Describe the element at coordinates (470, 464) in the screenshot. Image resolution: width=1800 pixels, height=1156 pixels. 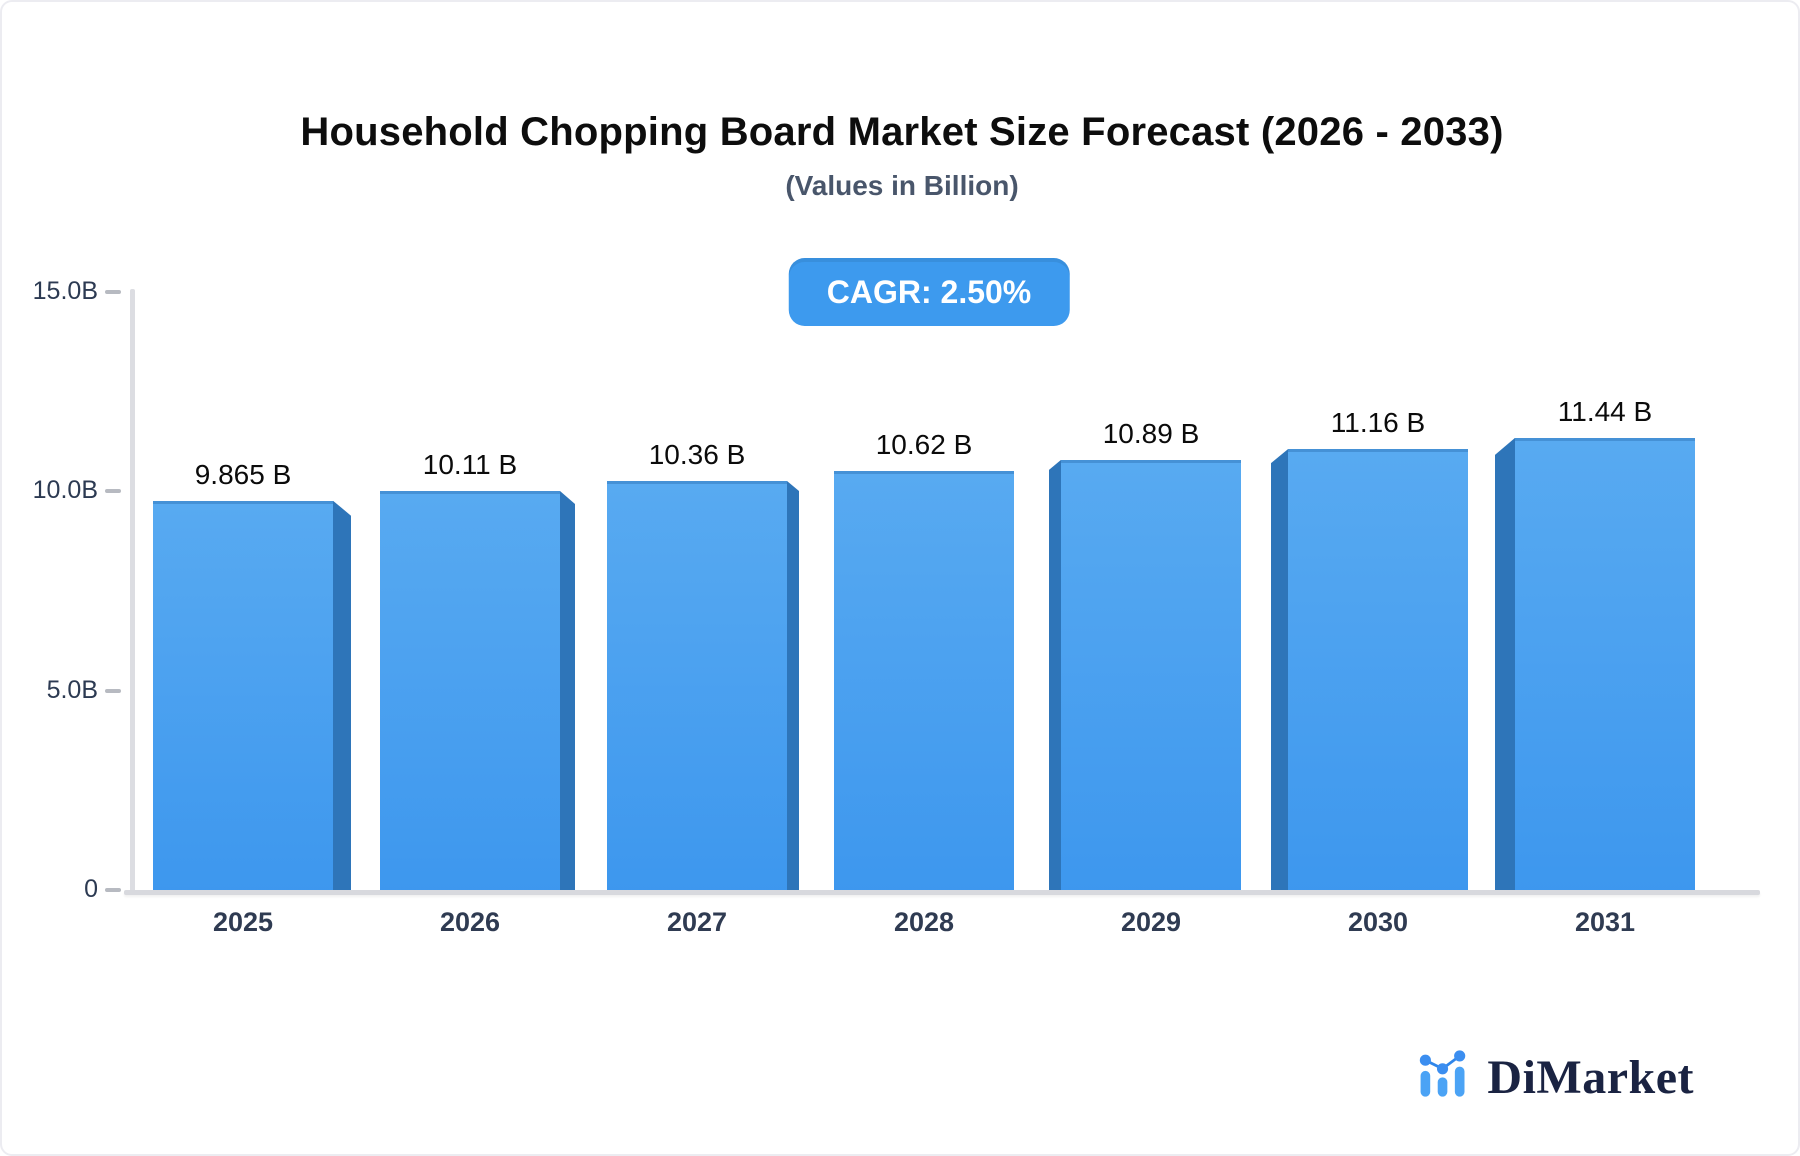
I see `bar-value-label: 10.11 B` at that location.